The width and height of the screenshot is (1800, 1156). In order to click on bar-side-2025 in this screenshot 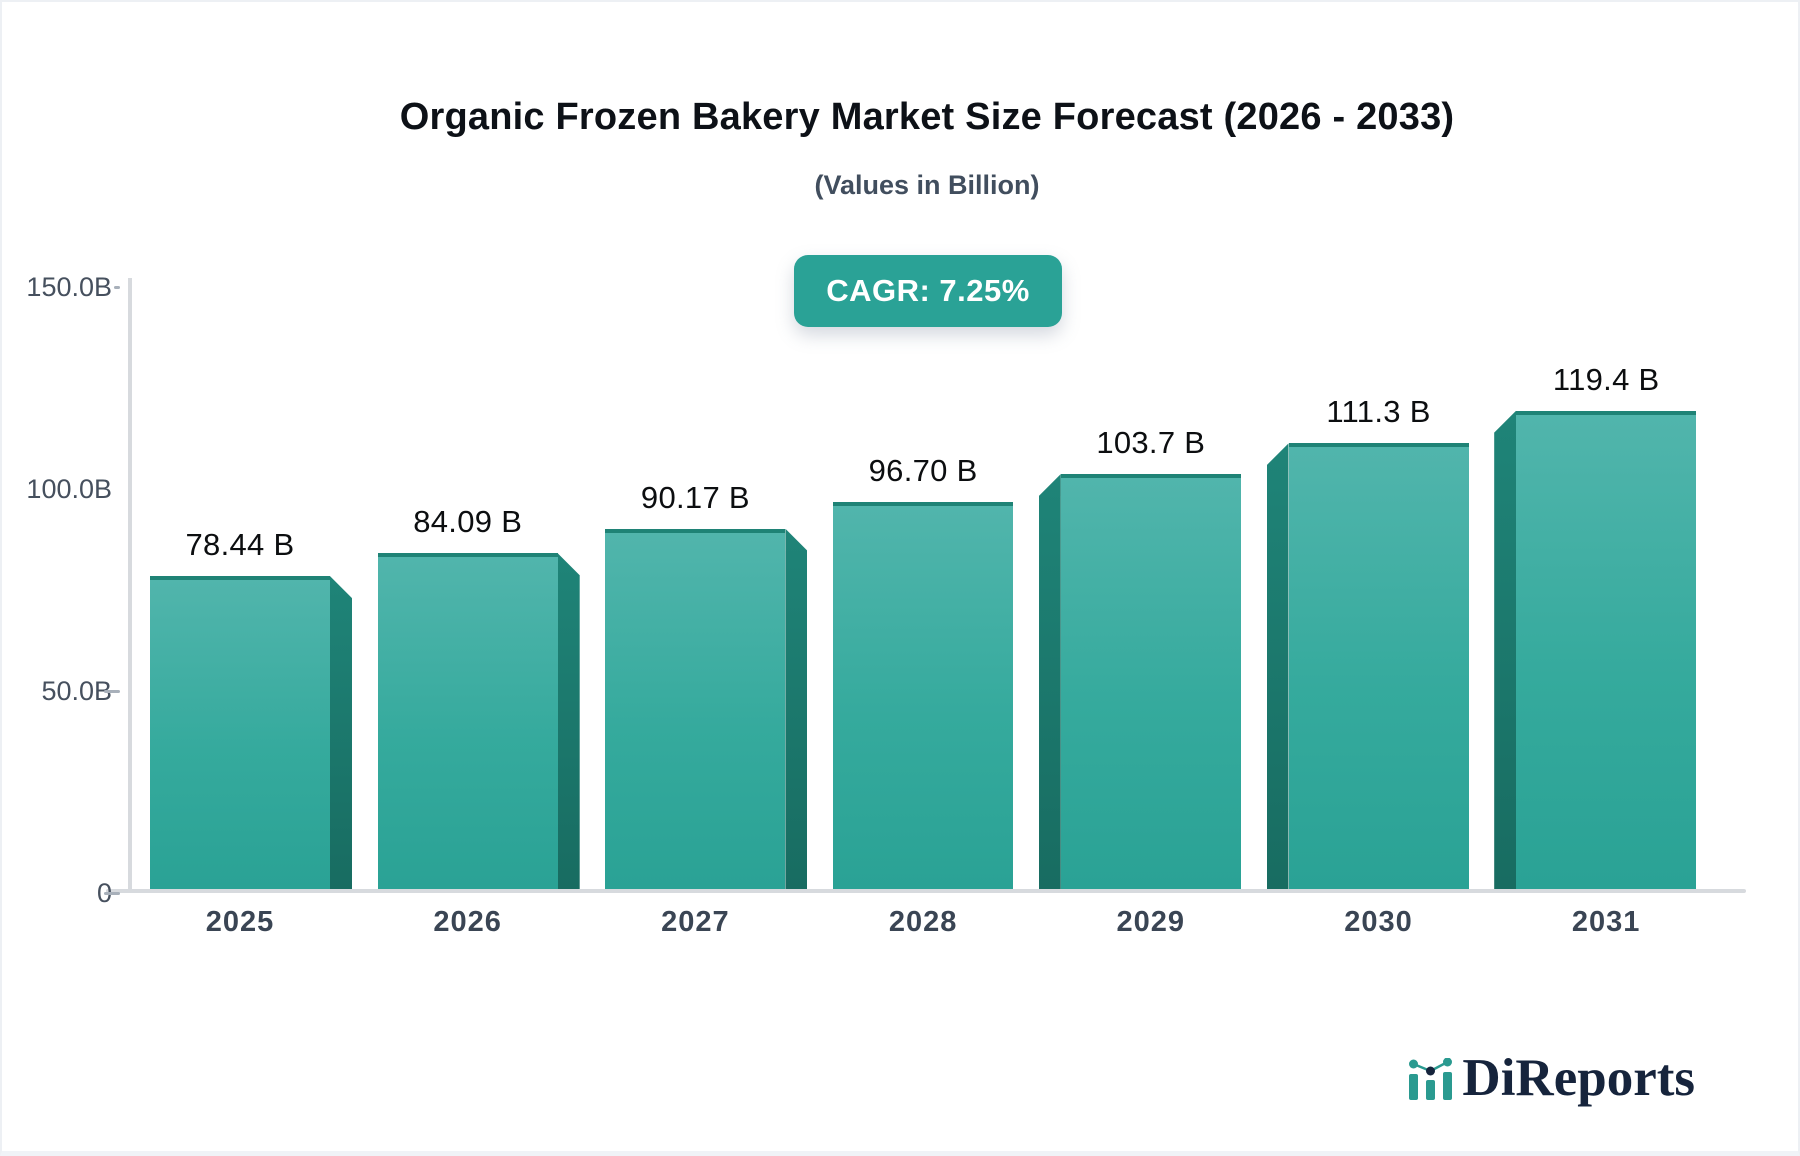, I will do `click(341, 732)`.